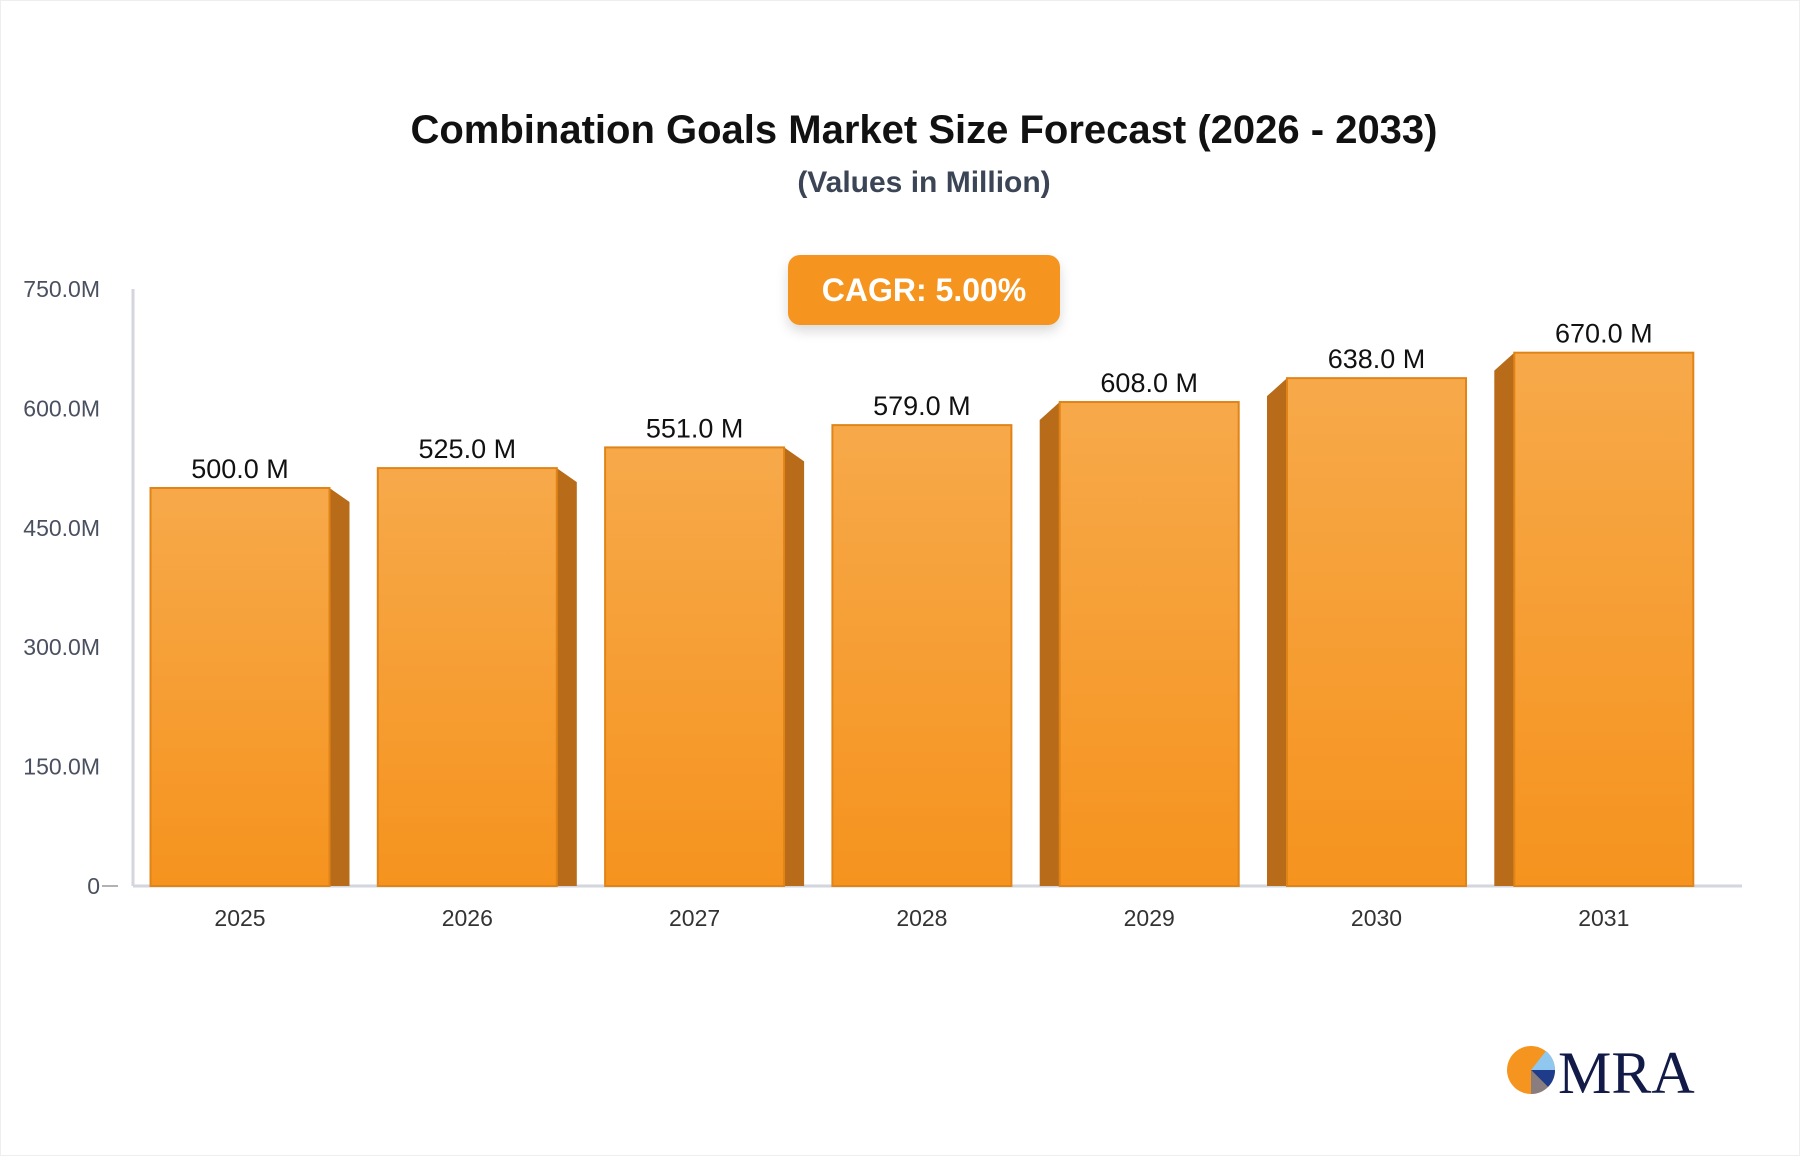  I want to click on logo-text: MRA, so click(1626, 1070).